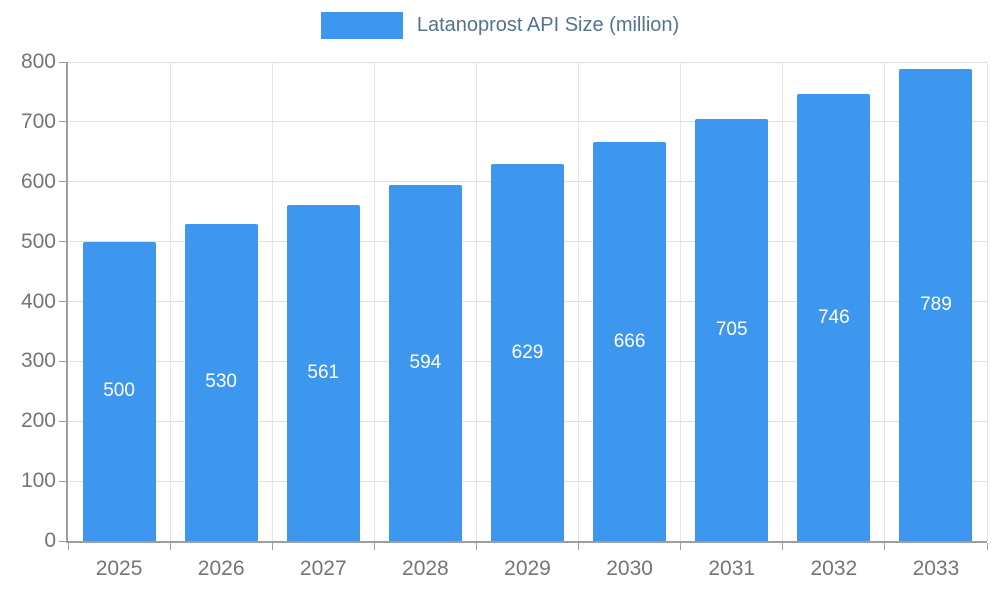 Image resolution: width=1000 pixels, height=600 pixels. I want to click on y-axis-tick-label: 0, so click(50, 540).